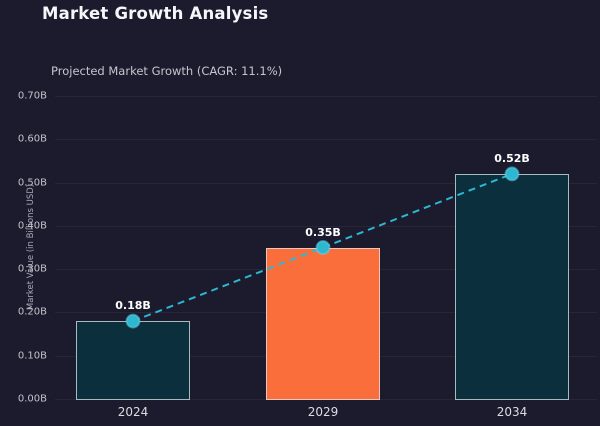  I want to click on x-tick-label: 2024, so click(133, 412).